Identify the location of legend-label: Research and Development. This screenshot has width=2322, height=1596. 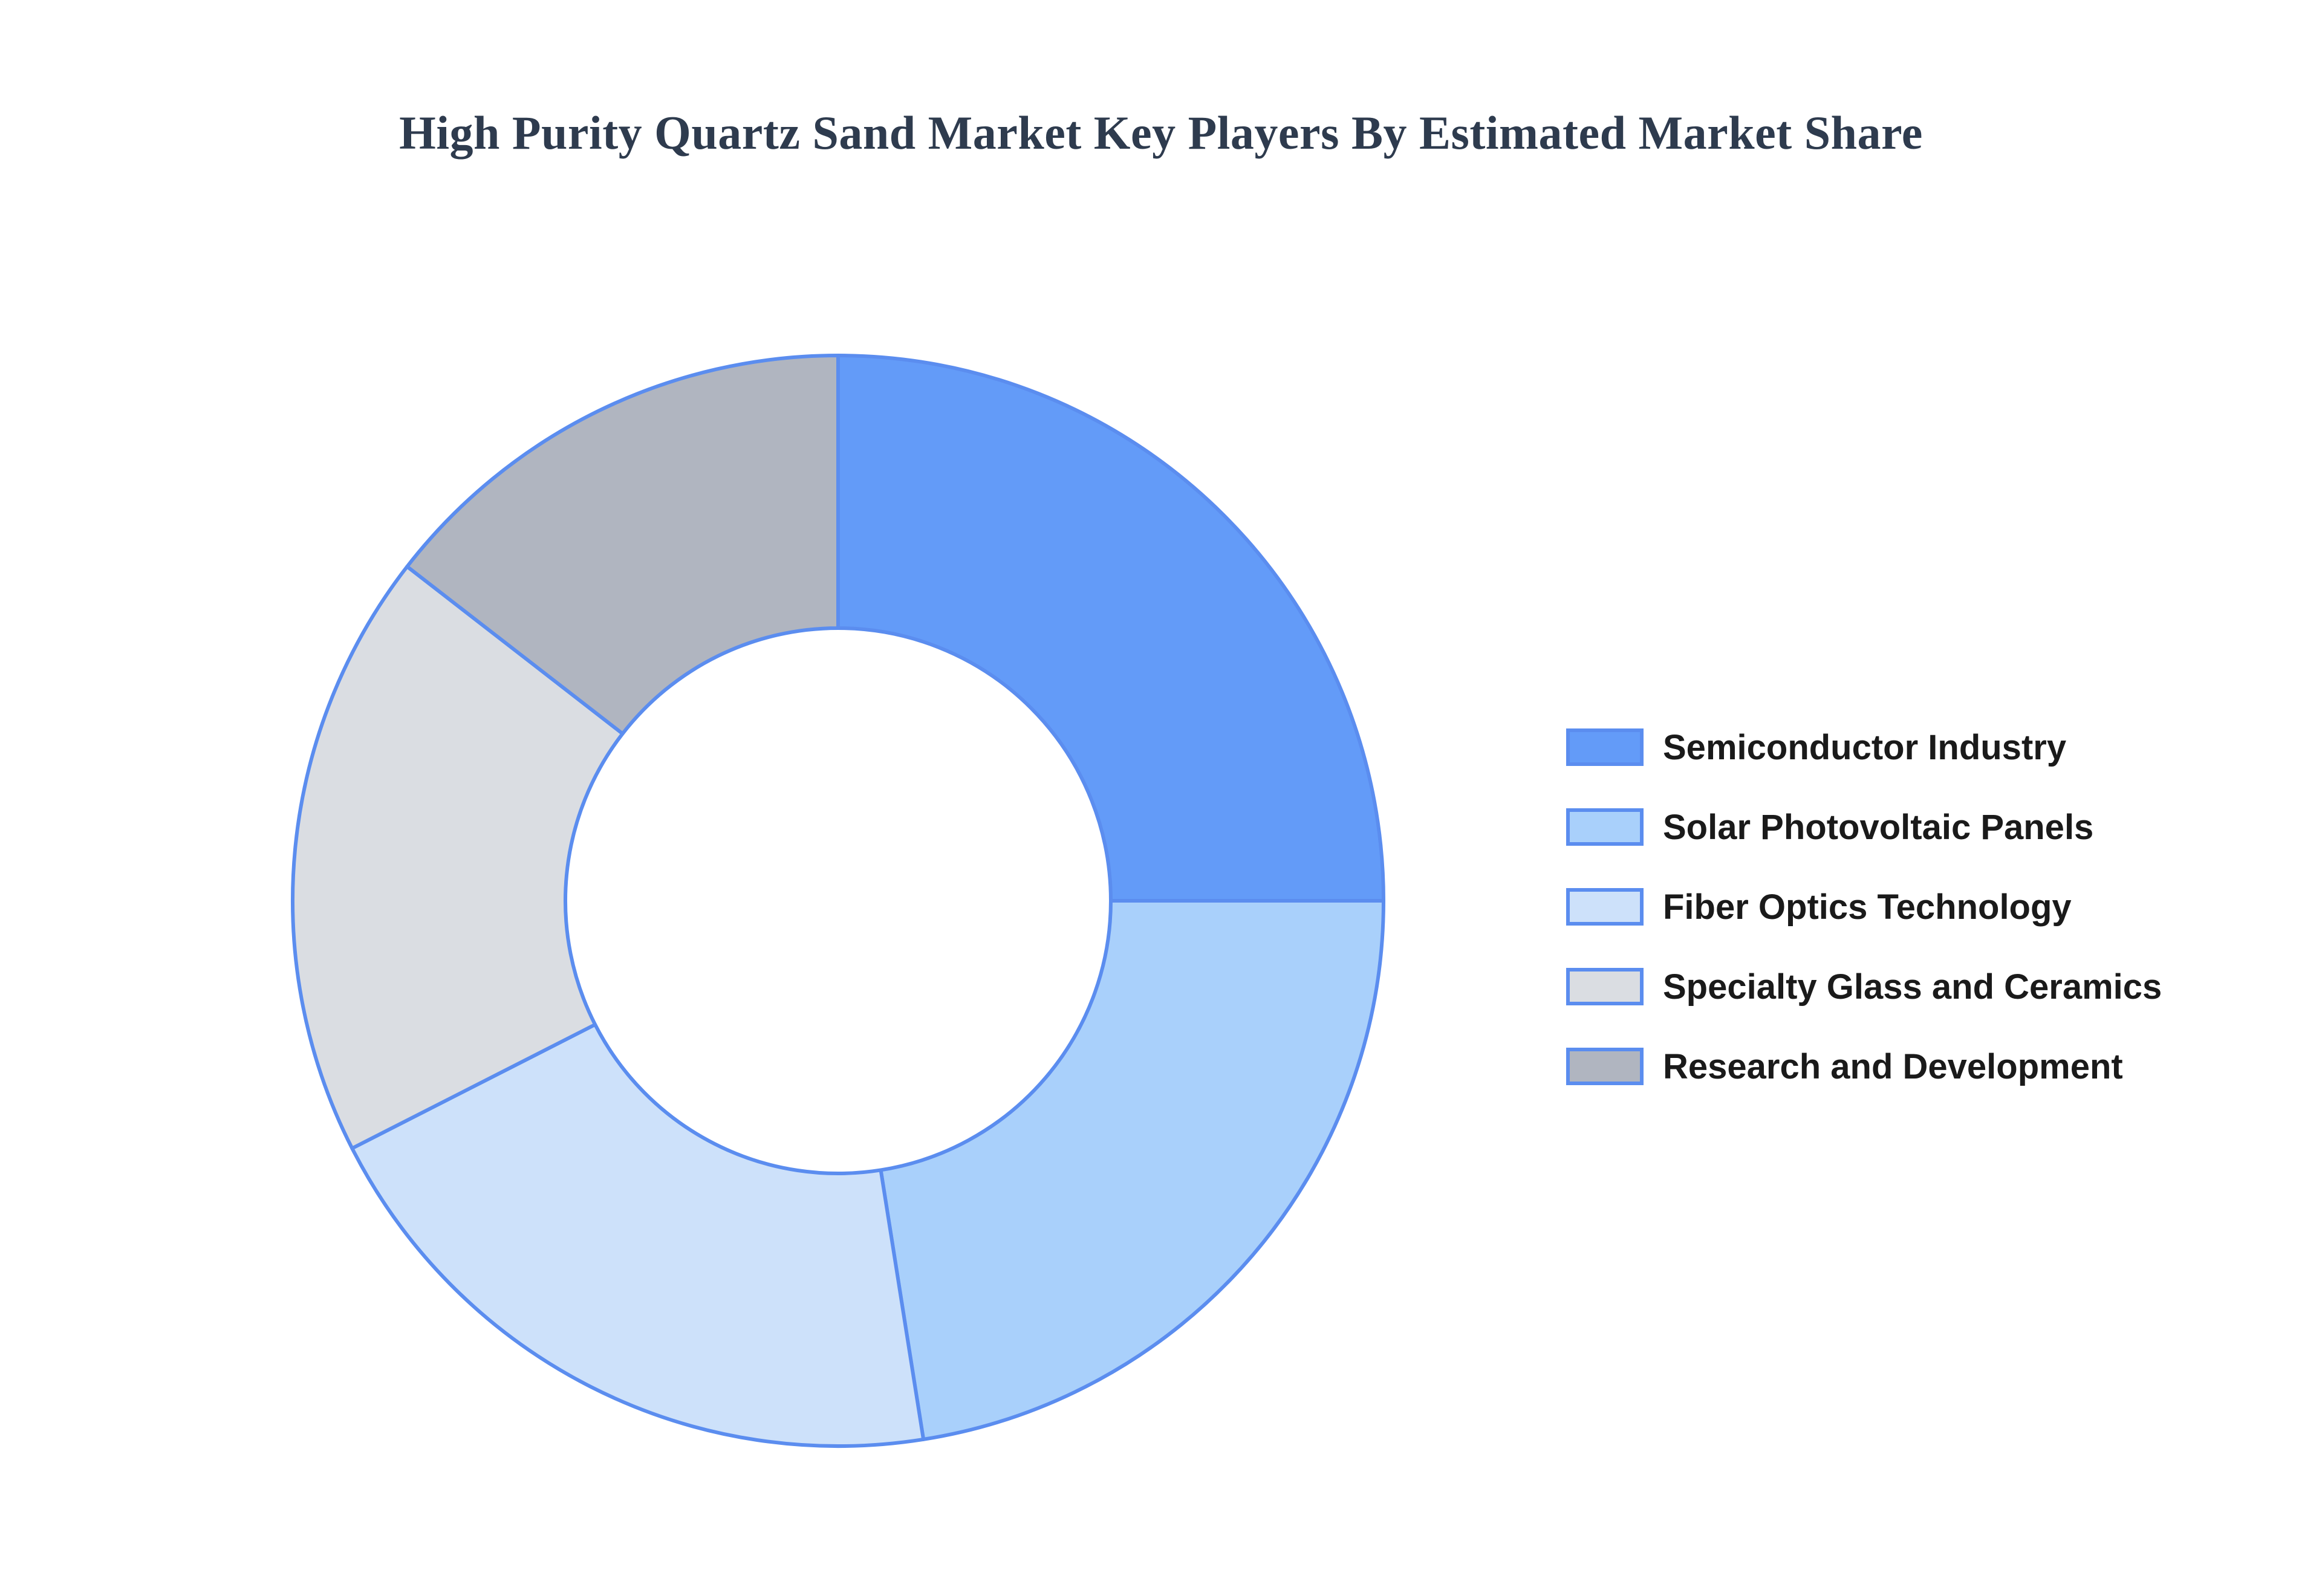
(1893, 1066).